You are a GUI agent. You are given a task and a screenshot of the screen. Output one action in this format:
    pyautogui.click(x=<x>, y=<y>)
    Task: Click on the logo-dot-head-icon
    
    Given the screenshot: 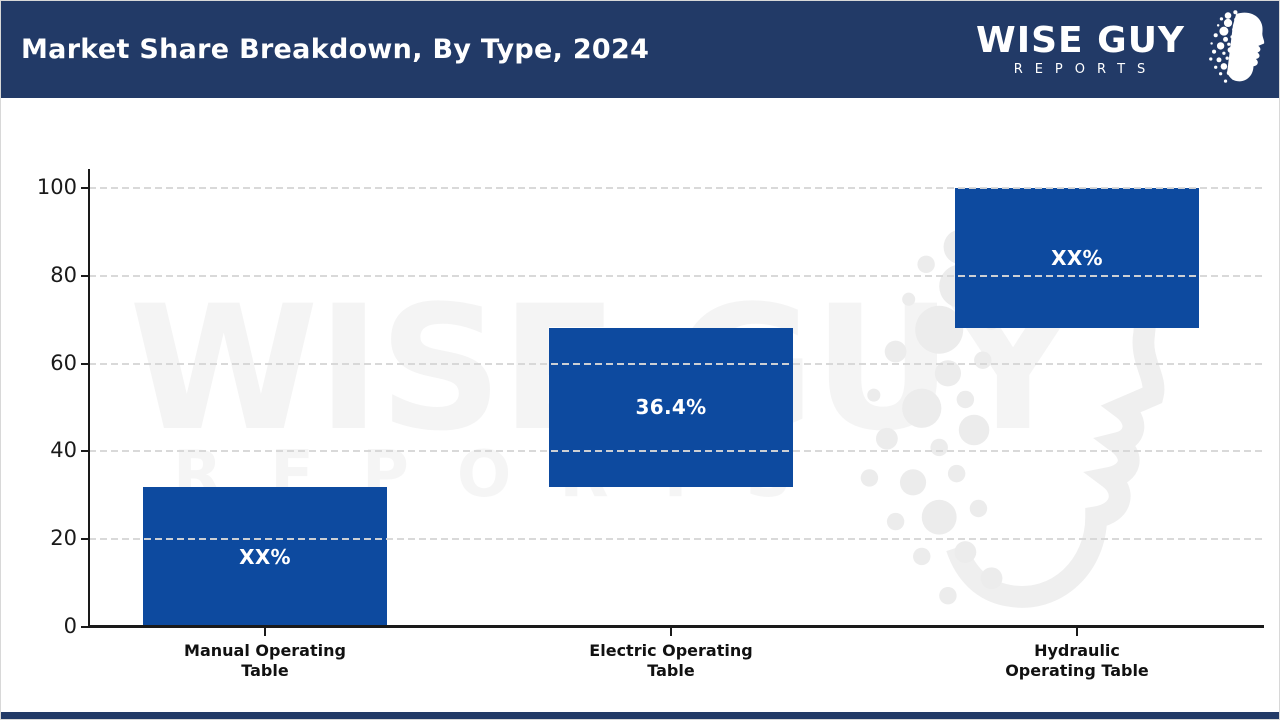 What is the action you would take?
    pyautogui.click(x=1237, y=46)
    